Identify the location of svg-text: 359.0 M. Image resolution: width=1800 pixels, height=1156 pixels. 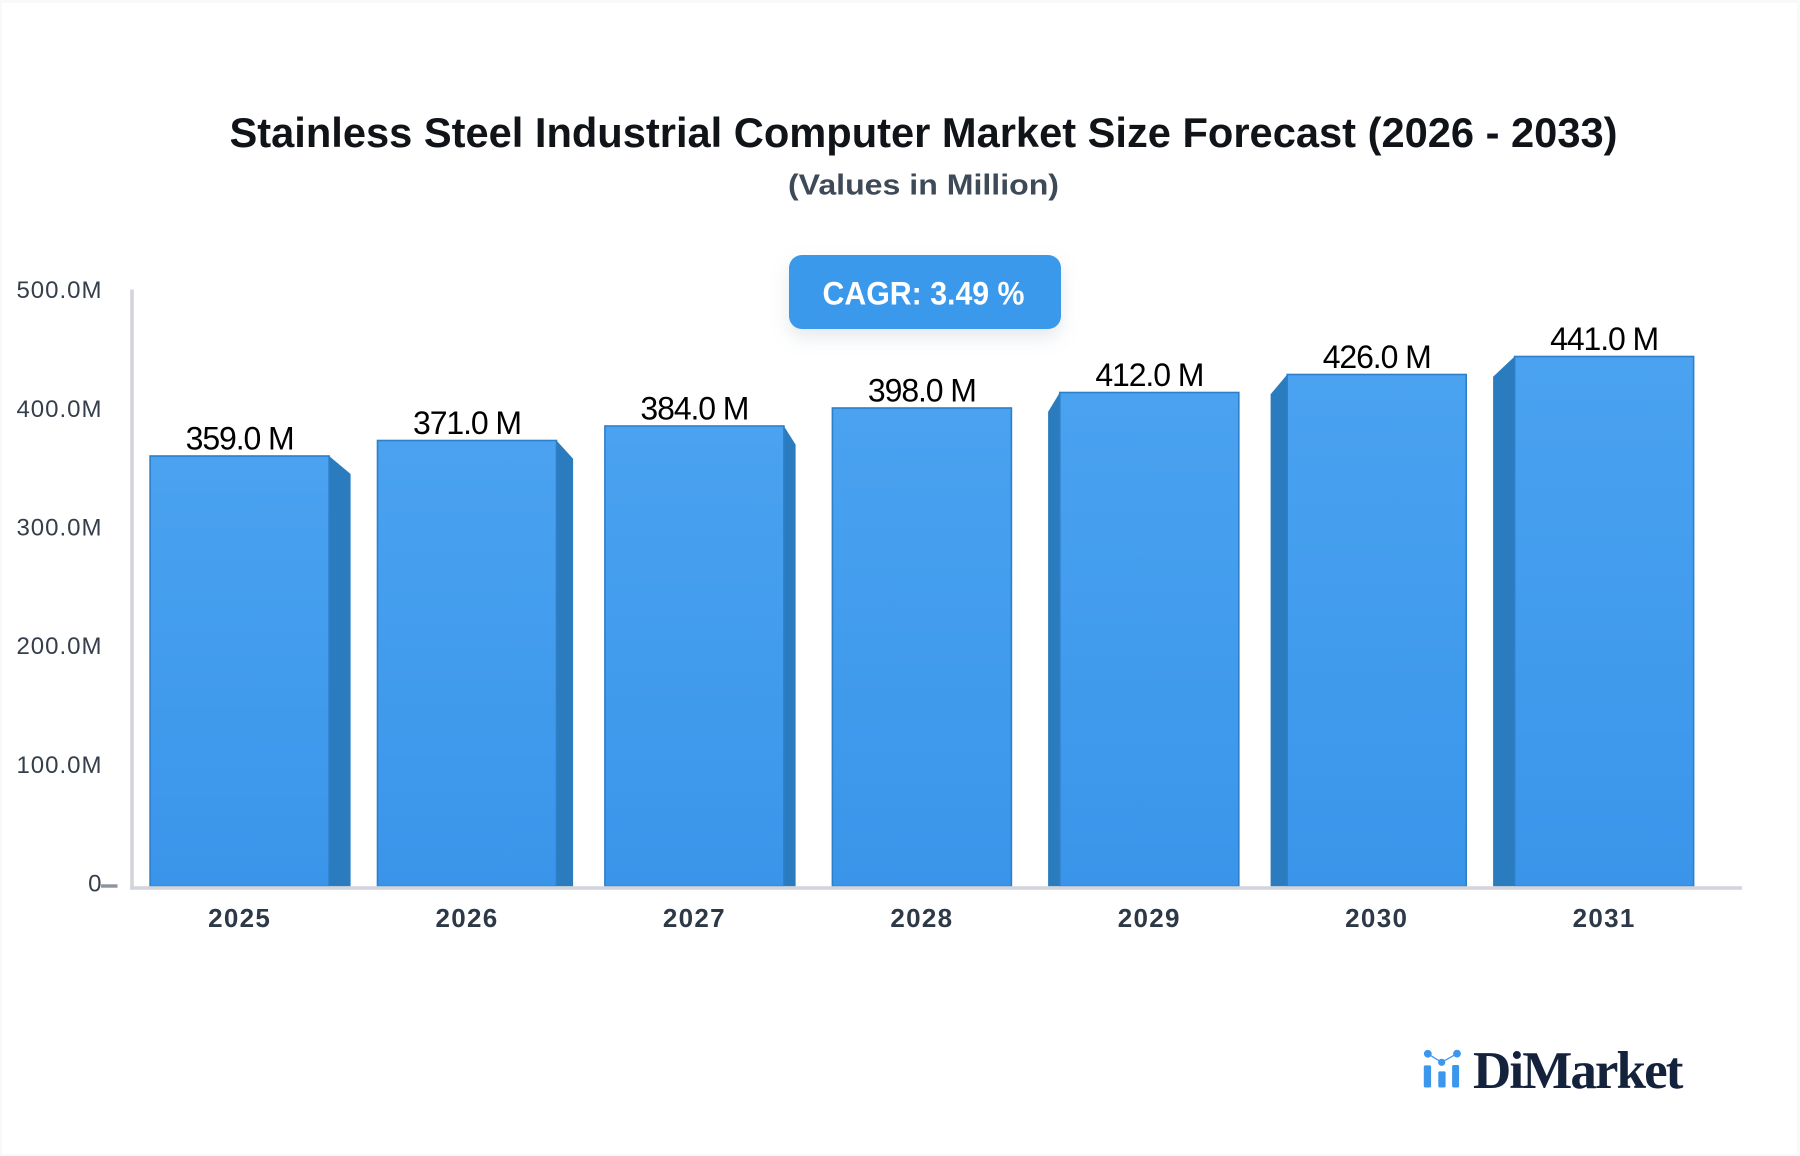
(240, 439).